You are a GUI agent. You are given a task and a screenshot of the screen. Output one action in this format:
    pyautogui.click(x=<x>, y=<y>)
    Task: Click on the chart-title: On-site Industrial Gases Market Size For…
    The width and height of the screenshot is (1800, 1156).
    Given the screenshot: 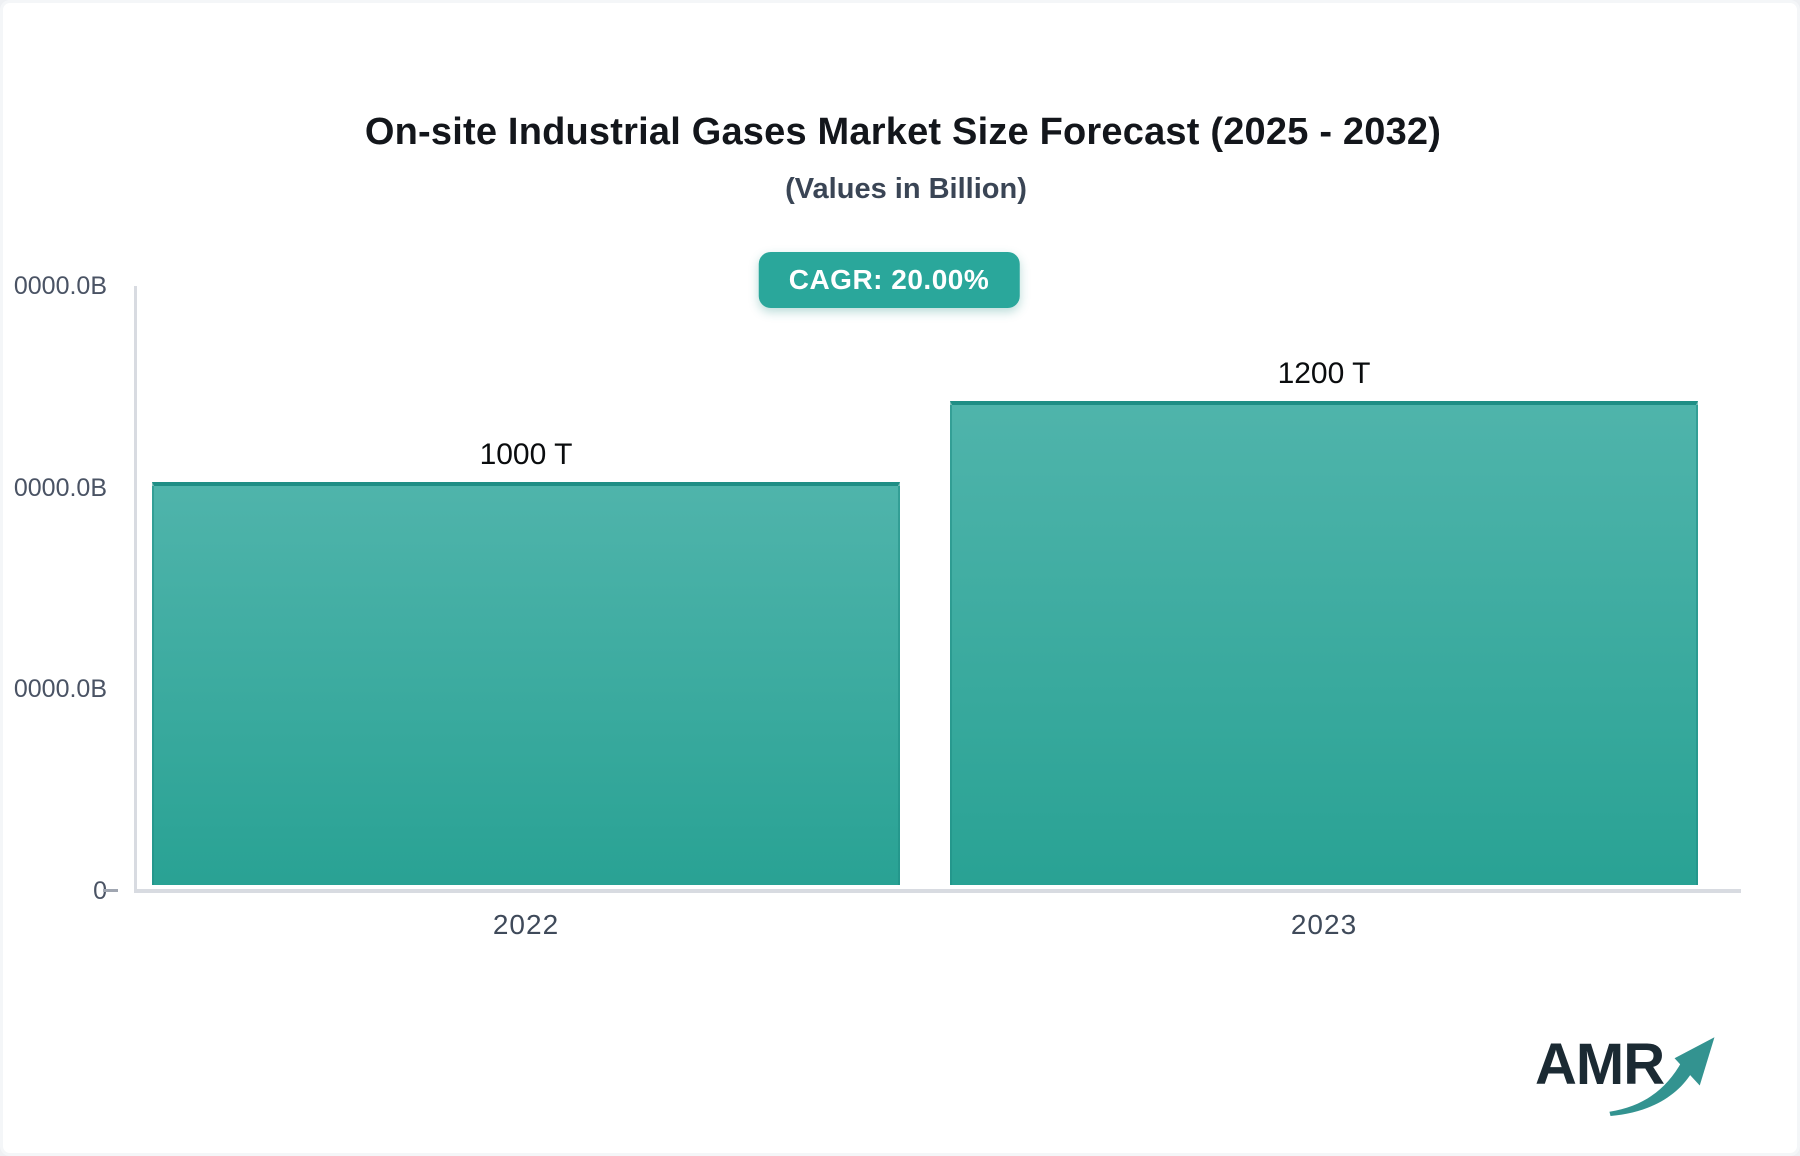 What is the action you would take?
    pyautogui.click(x=903, y=132)
    